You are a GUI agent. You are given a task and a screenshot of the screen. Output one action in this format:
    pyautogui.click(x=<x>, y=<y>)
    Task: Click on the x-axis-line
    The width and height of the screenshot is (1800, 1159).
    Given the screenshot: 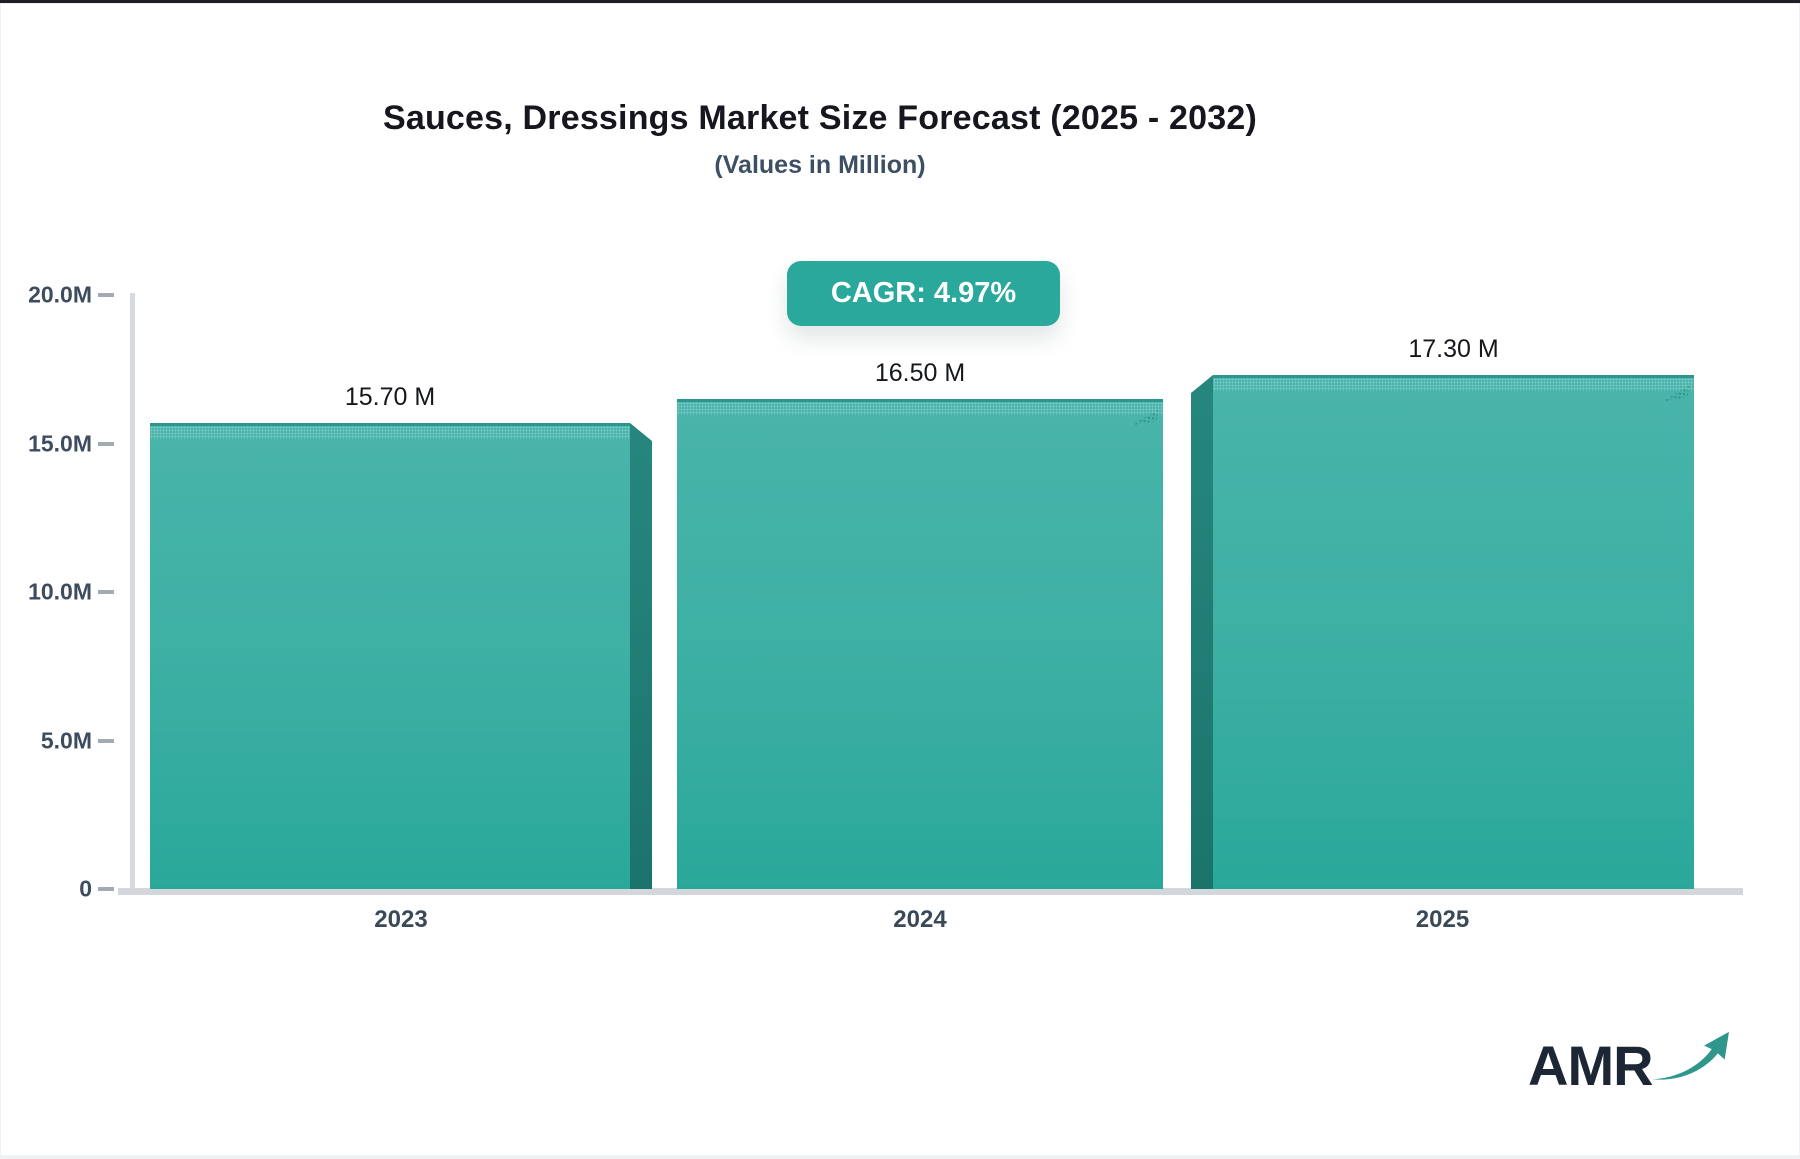 What is the action you would take?
    pyautogui.click(x=930, y=891)
    